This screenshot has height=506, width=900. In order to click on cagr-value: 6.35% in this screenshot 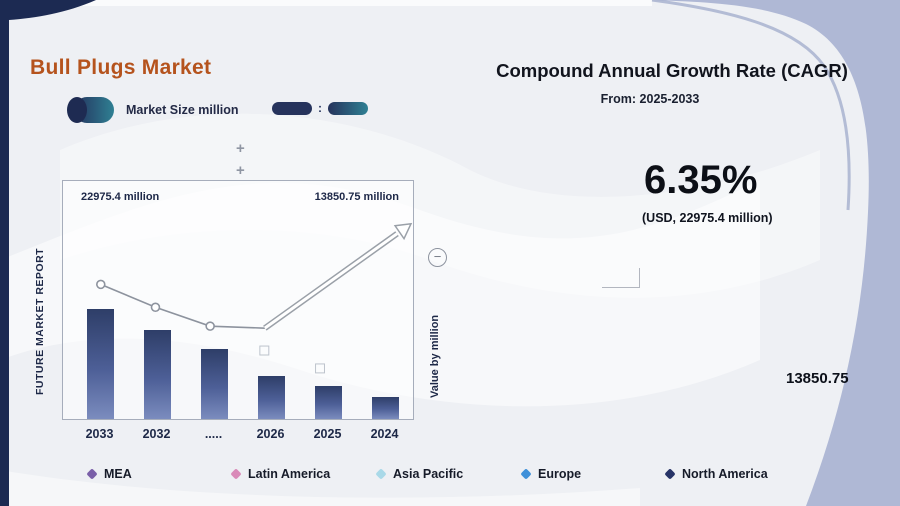, I will do `click(701, 180)`.